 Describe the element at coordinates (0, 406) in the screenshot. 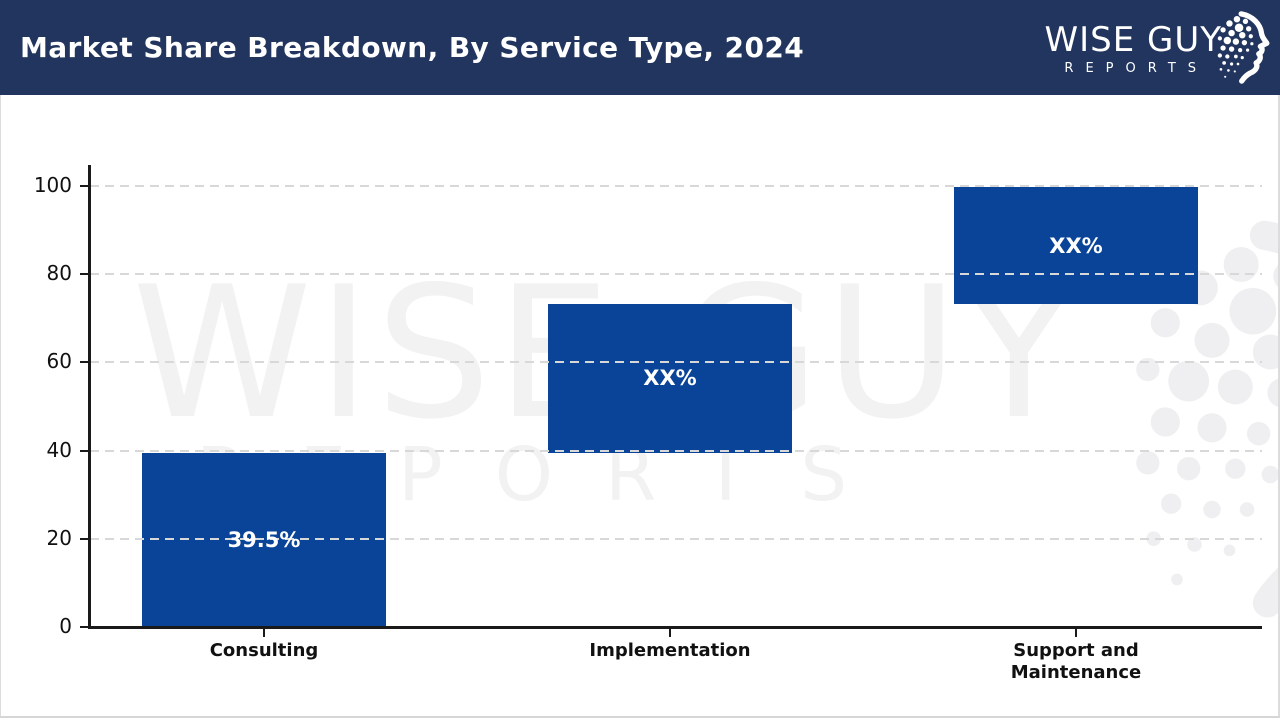

I see `page-border-left` at that location.